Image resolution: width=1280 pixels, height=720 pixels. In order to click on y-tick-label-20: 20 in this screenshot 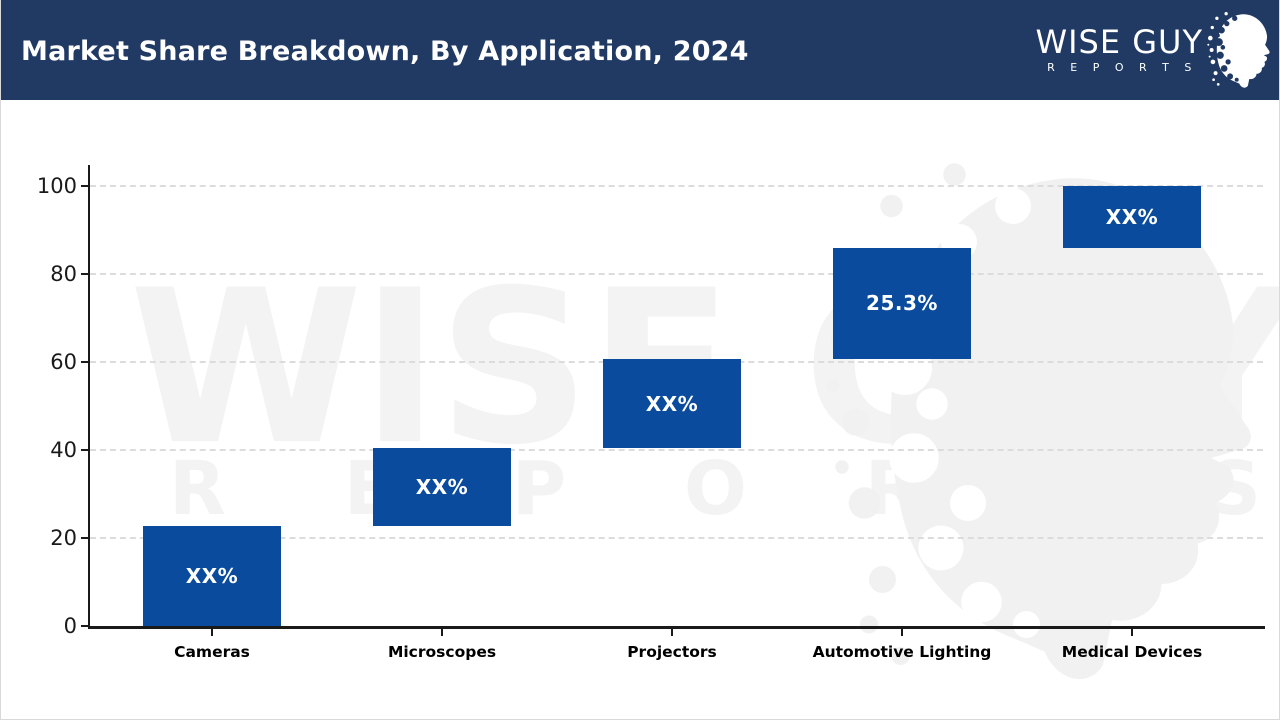, I will do `click(63, 538)`.